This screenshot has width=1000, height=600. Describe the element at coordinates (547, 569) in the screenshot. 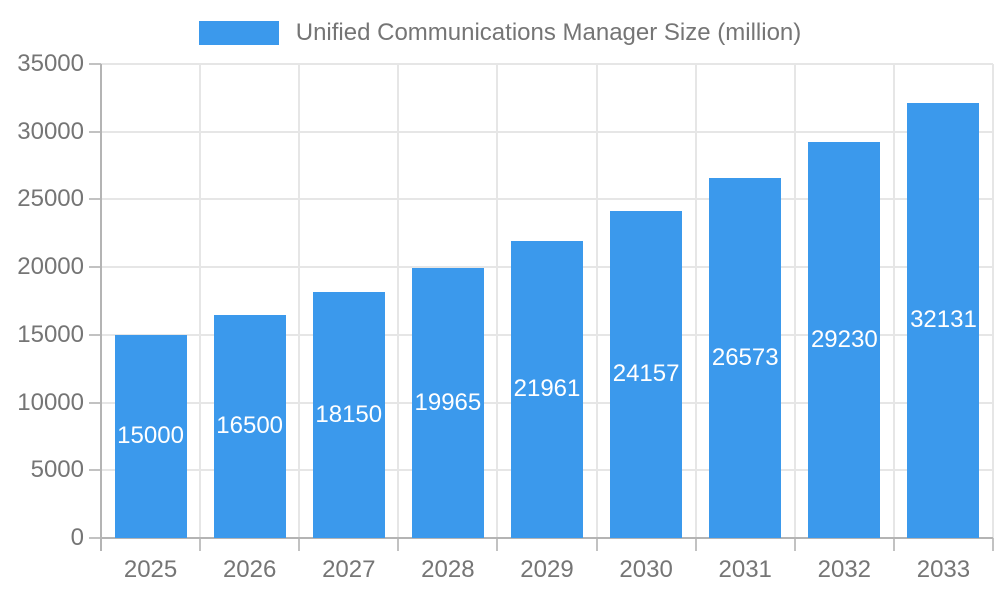

I see `x-axis-label-2029: 2029` at that location.